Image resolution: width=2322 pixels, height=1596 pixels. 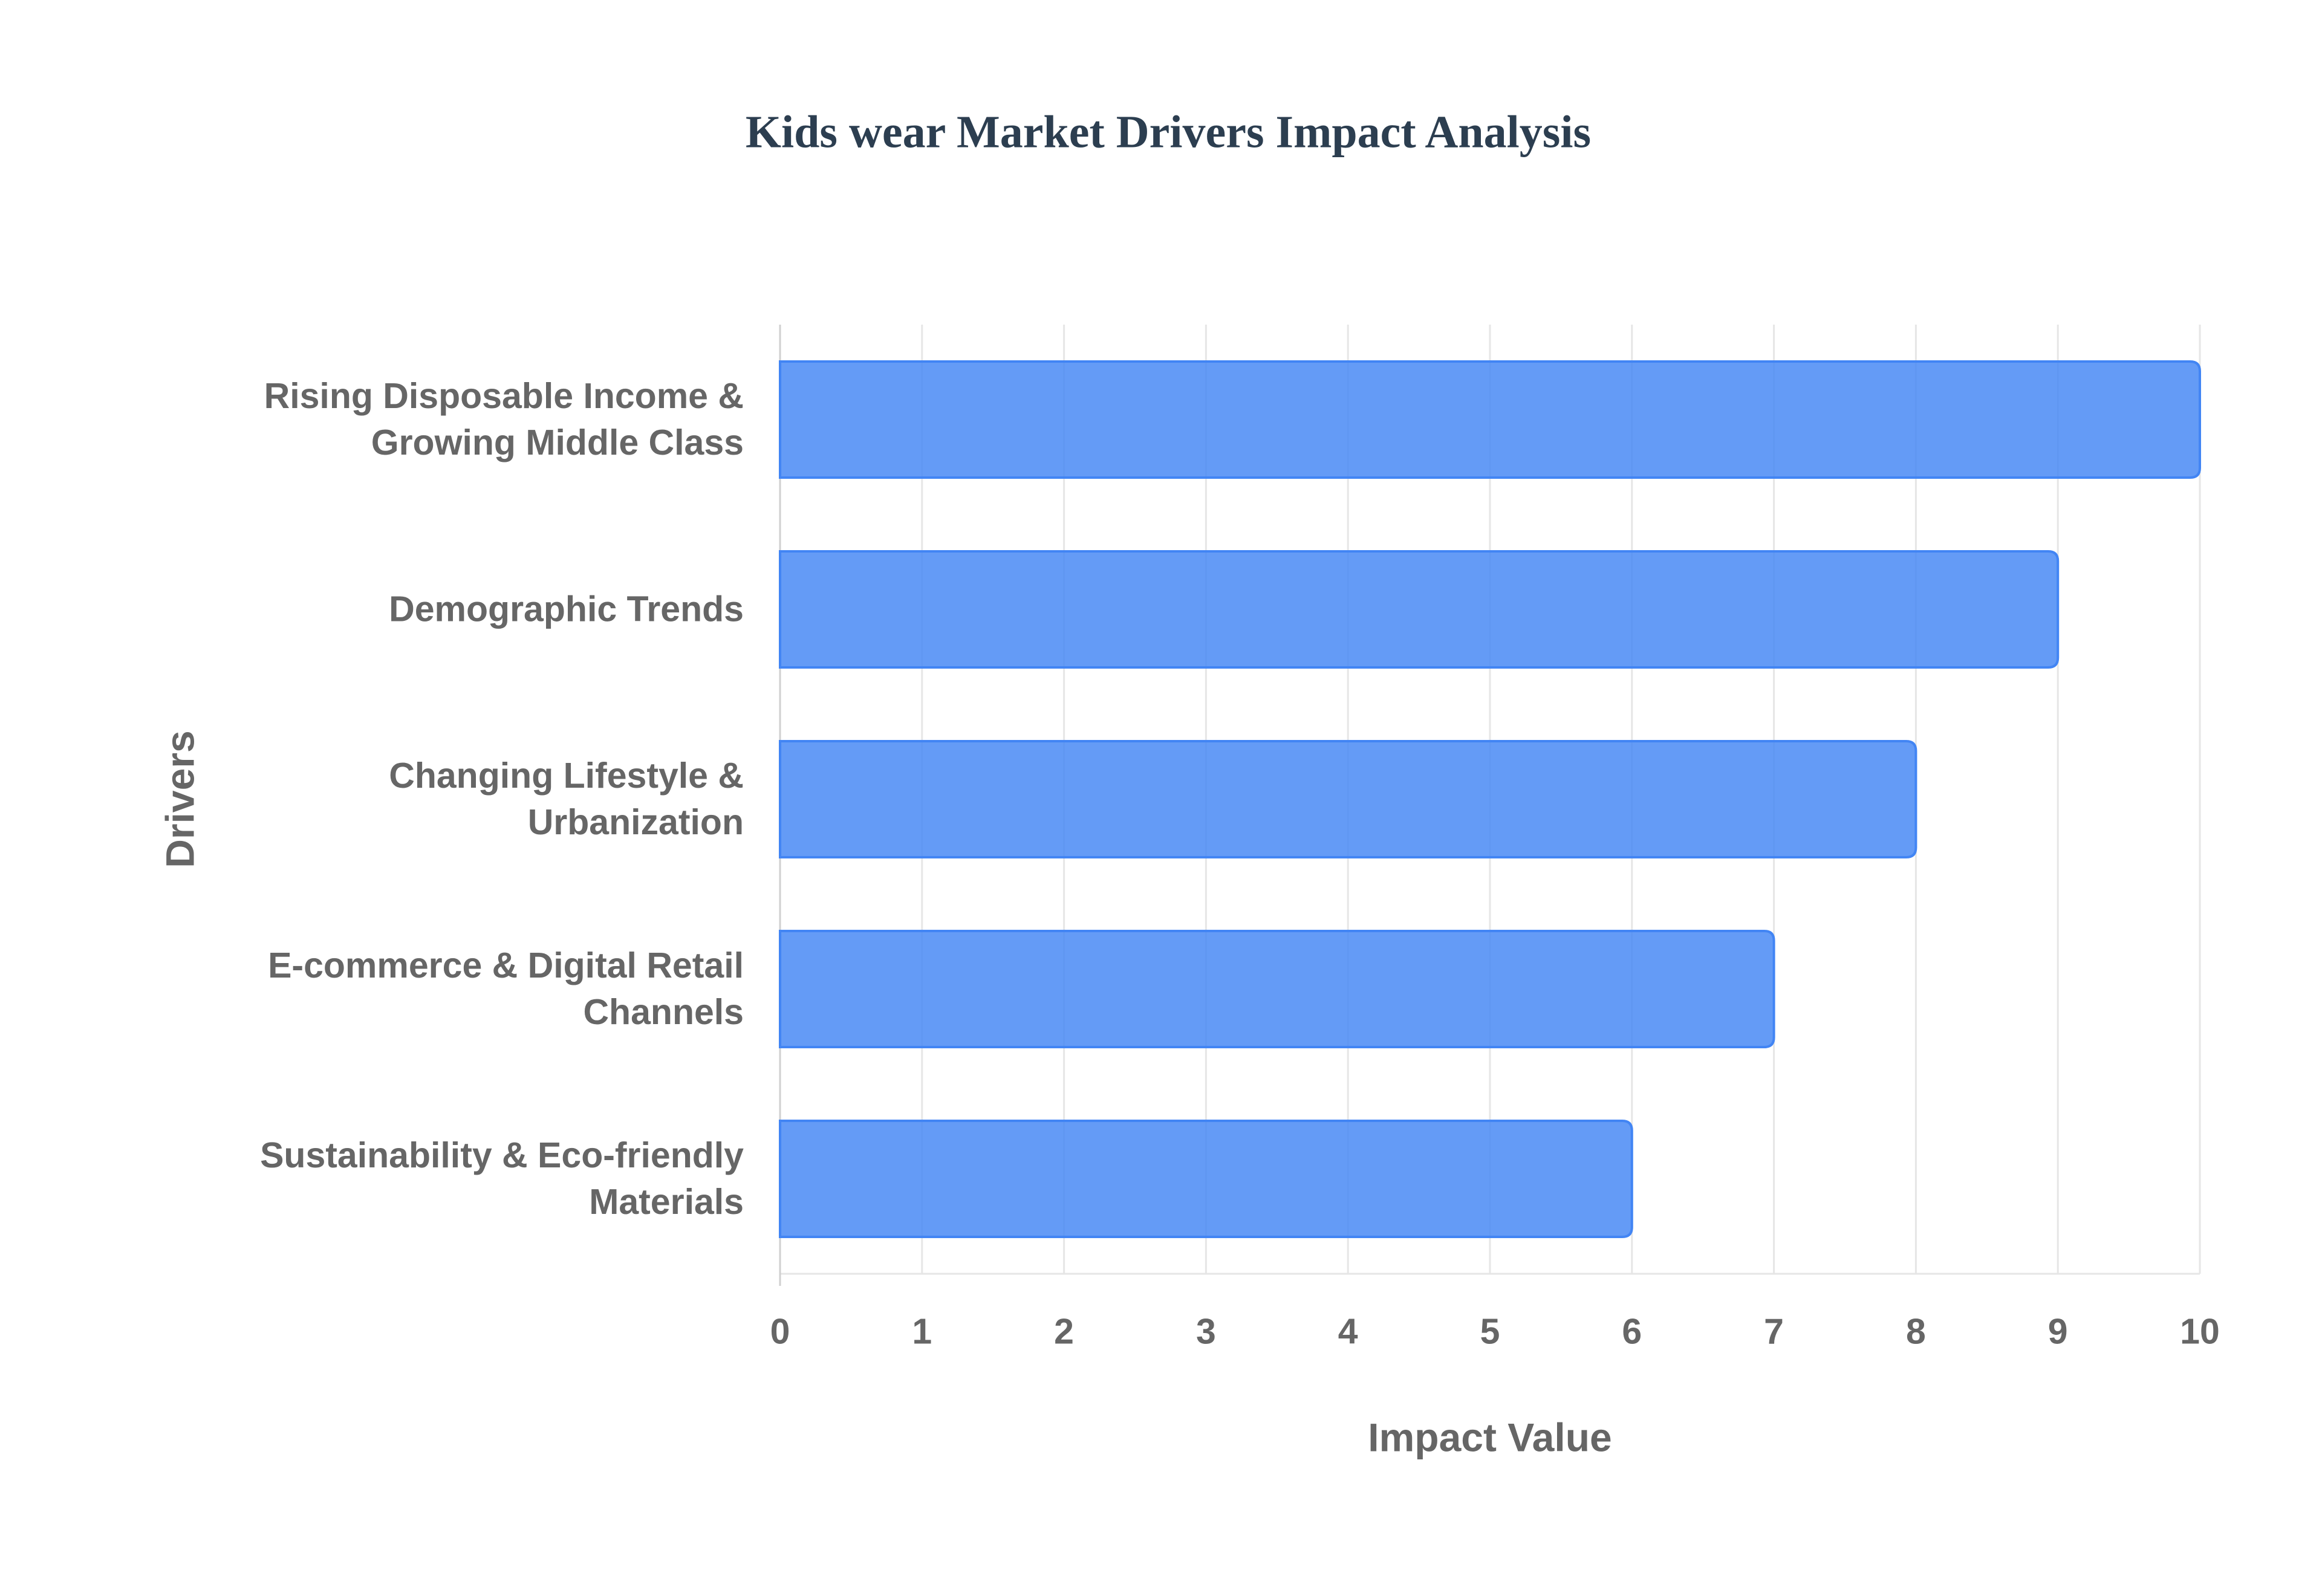 What do you see at coordinates (1064, 1332) in the screenshot?
I see `x-tick-label: 2` at bounding box center [1064, 1332].